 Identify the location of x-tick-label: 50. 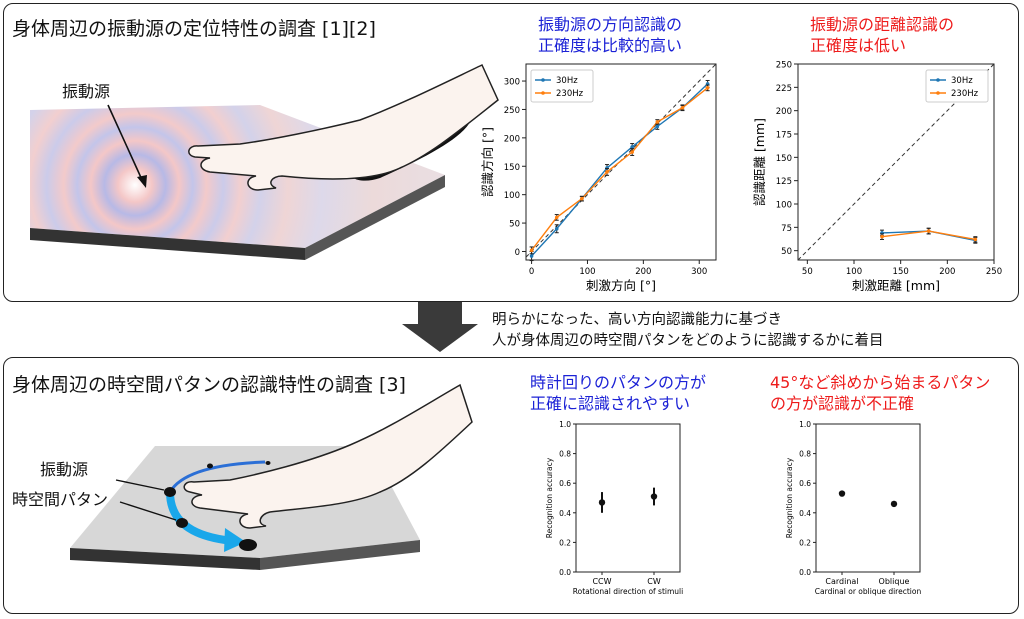
(807, 272).